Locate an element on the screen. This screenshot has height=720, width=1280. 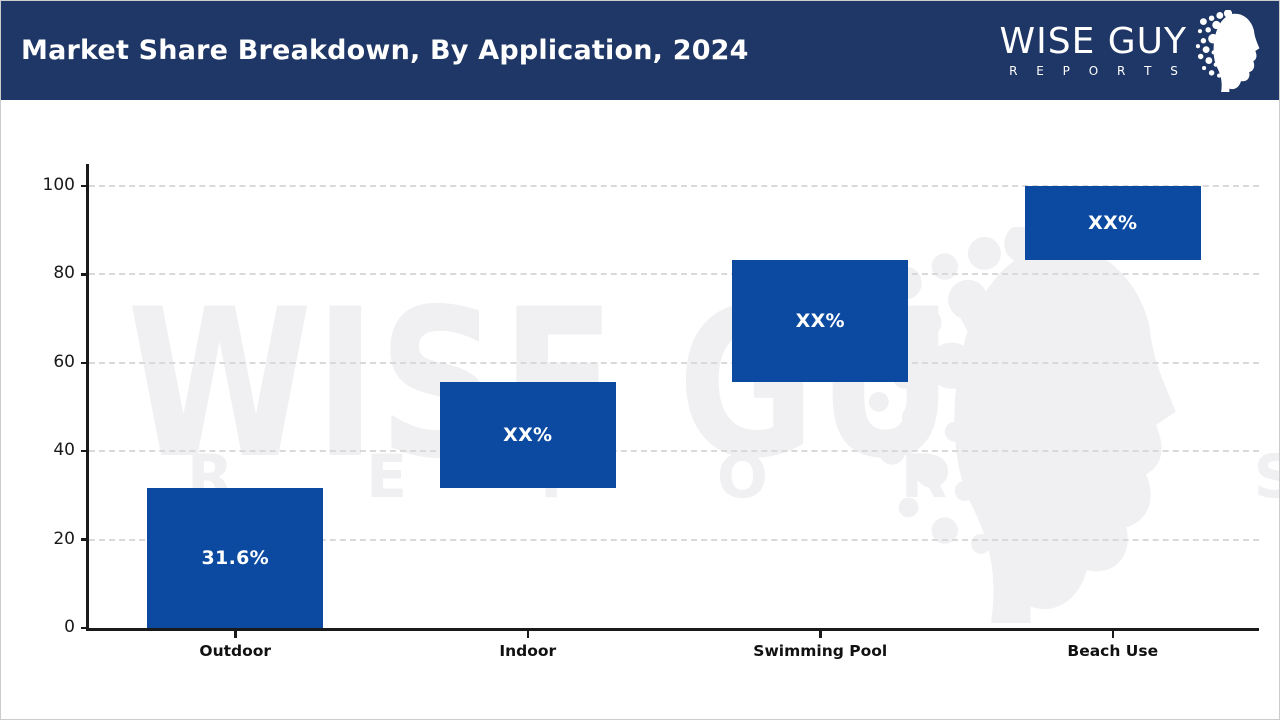
bar-swimming-pool: XX% is located at coordinates (820, 321).